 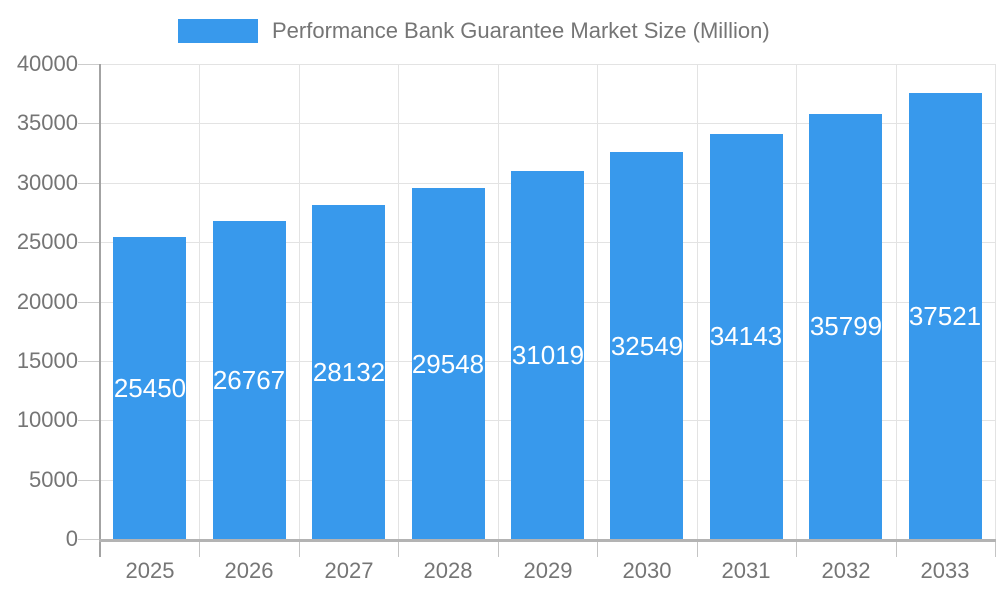 What do you see at coordinates (47, 122) in the screenshot?
I see `y-axis-label: 35000` at bounding box center [47, 122].